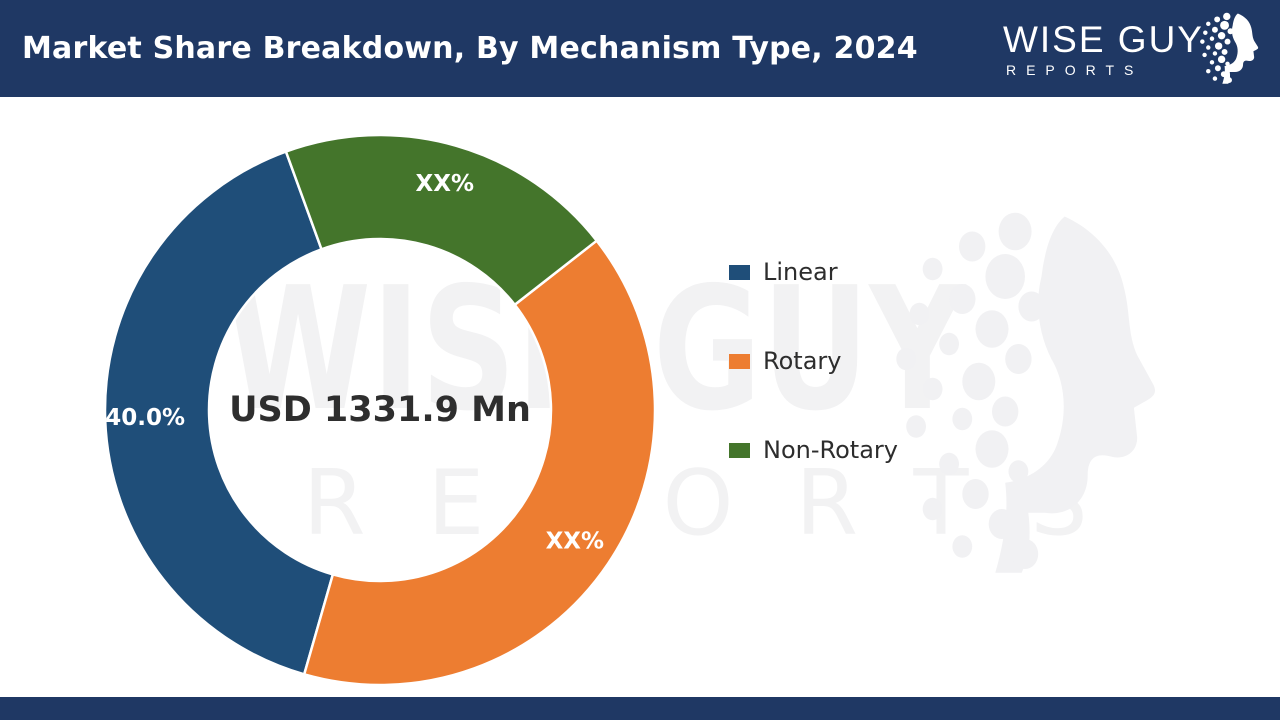  Describe the element at coordinates (1229, 48) in the screenshot. I see `logo-face-icon` at that location.